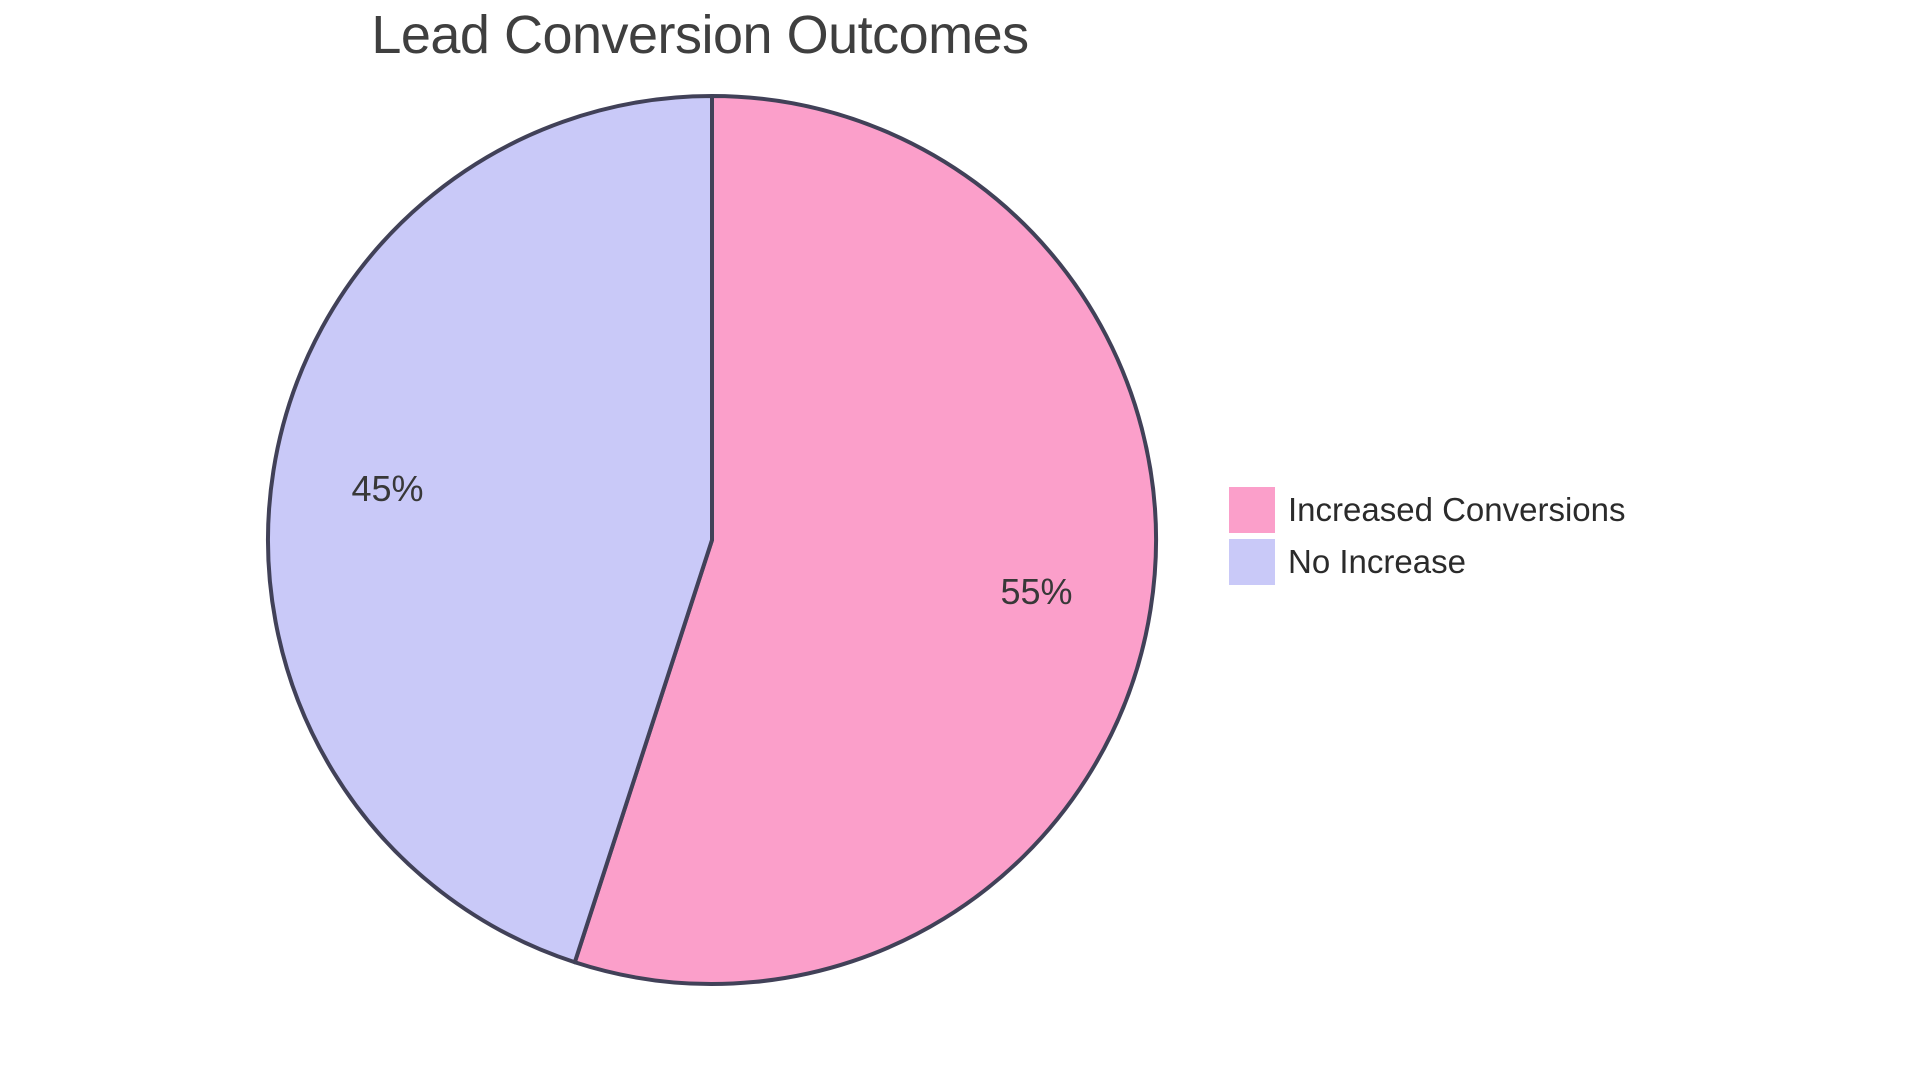 The image size is (1920, 1083). I want to click on legend-label-no-increase: No Increase, so click(1377, 561).